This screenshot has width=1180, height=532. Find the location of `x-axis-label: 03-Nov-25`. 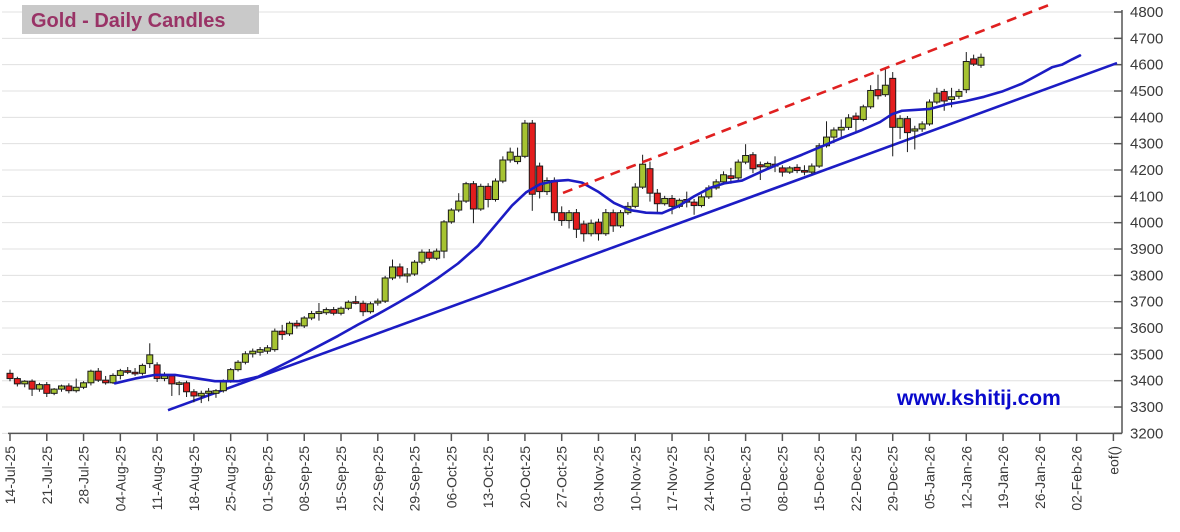

x-axis-label: 03-Nov-25 is located at coordinates (598, 479).